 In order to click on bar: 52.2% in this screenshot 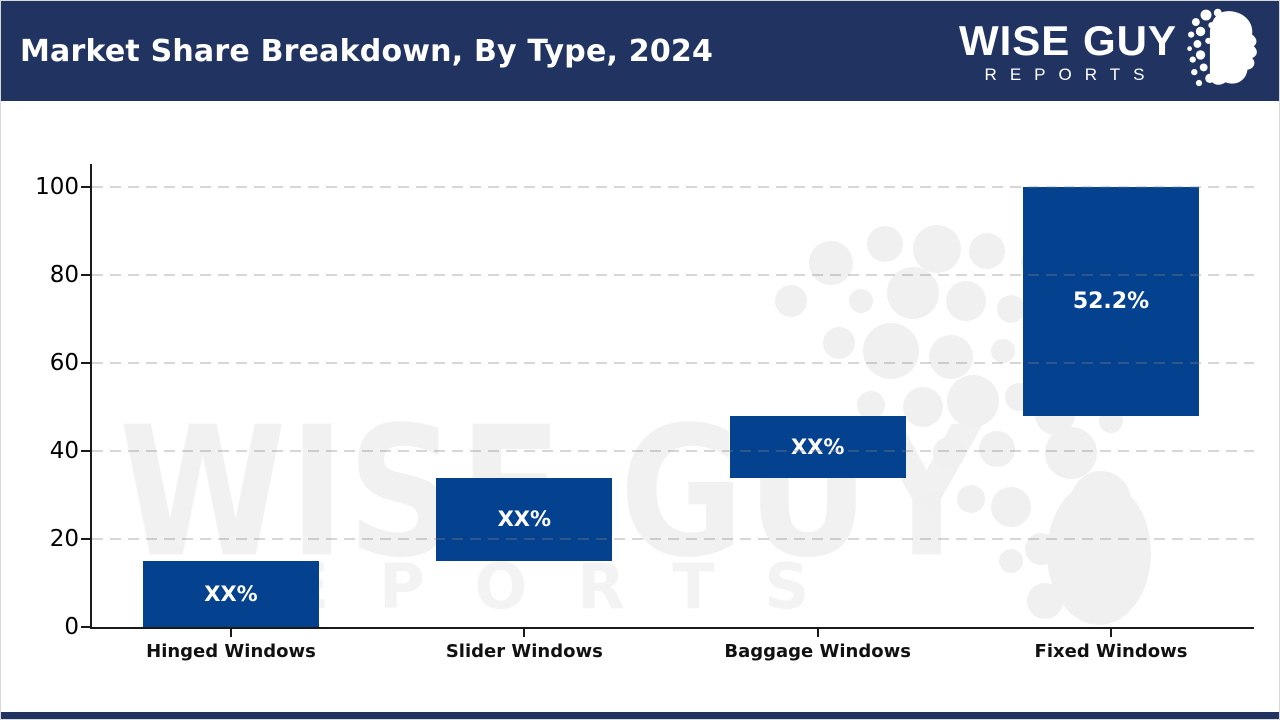, I will do `click(1110, 301)`.